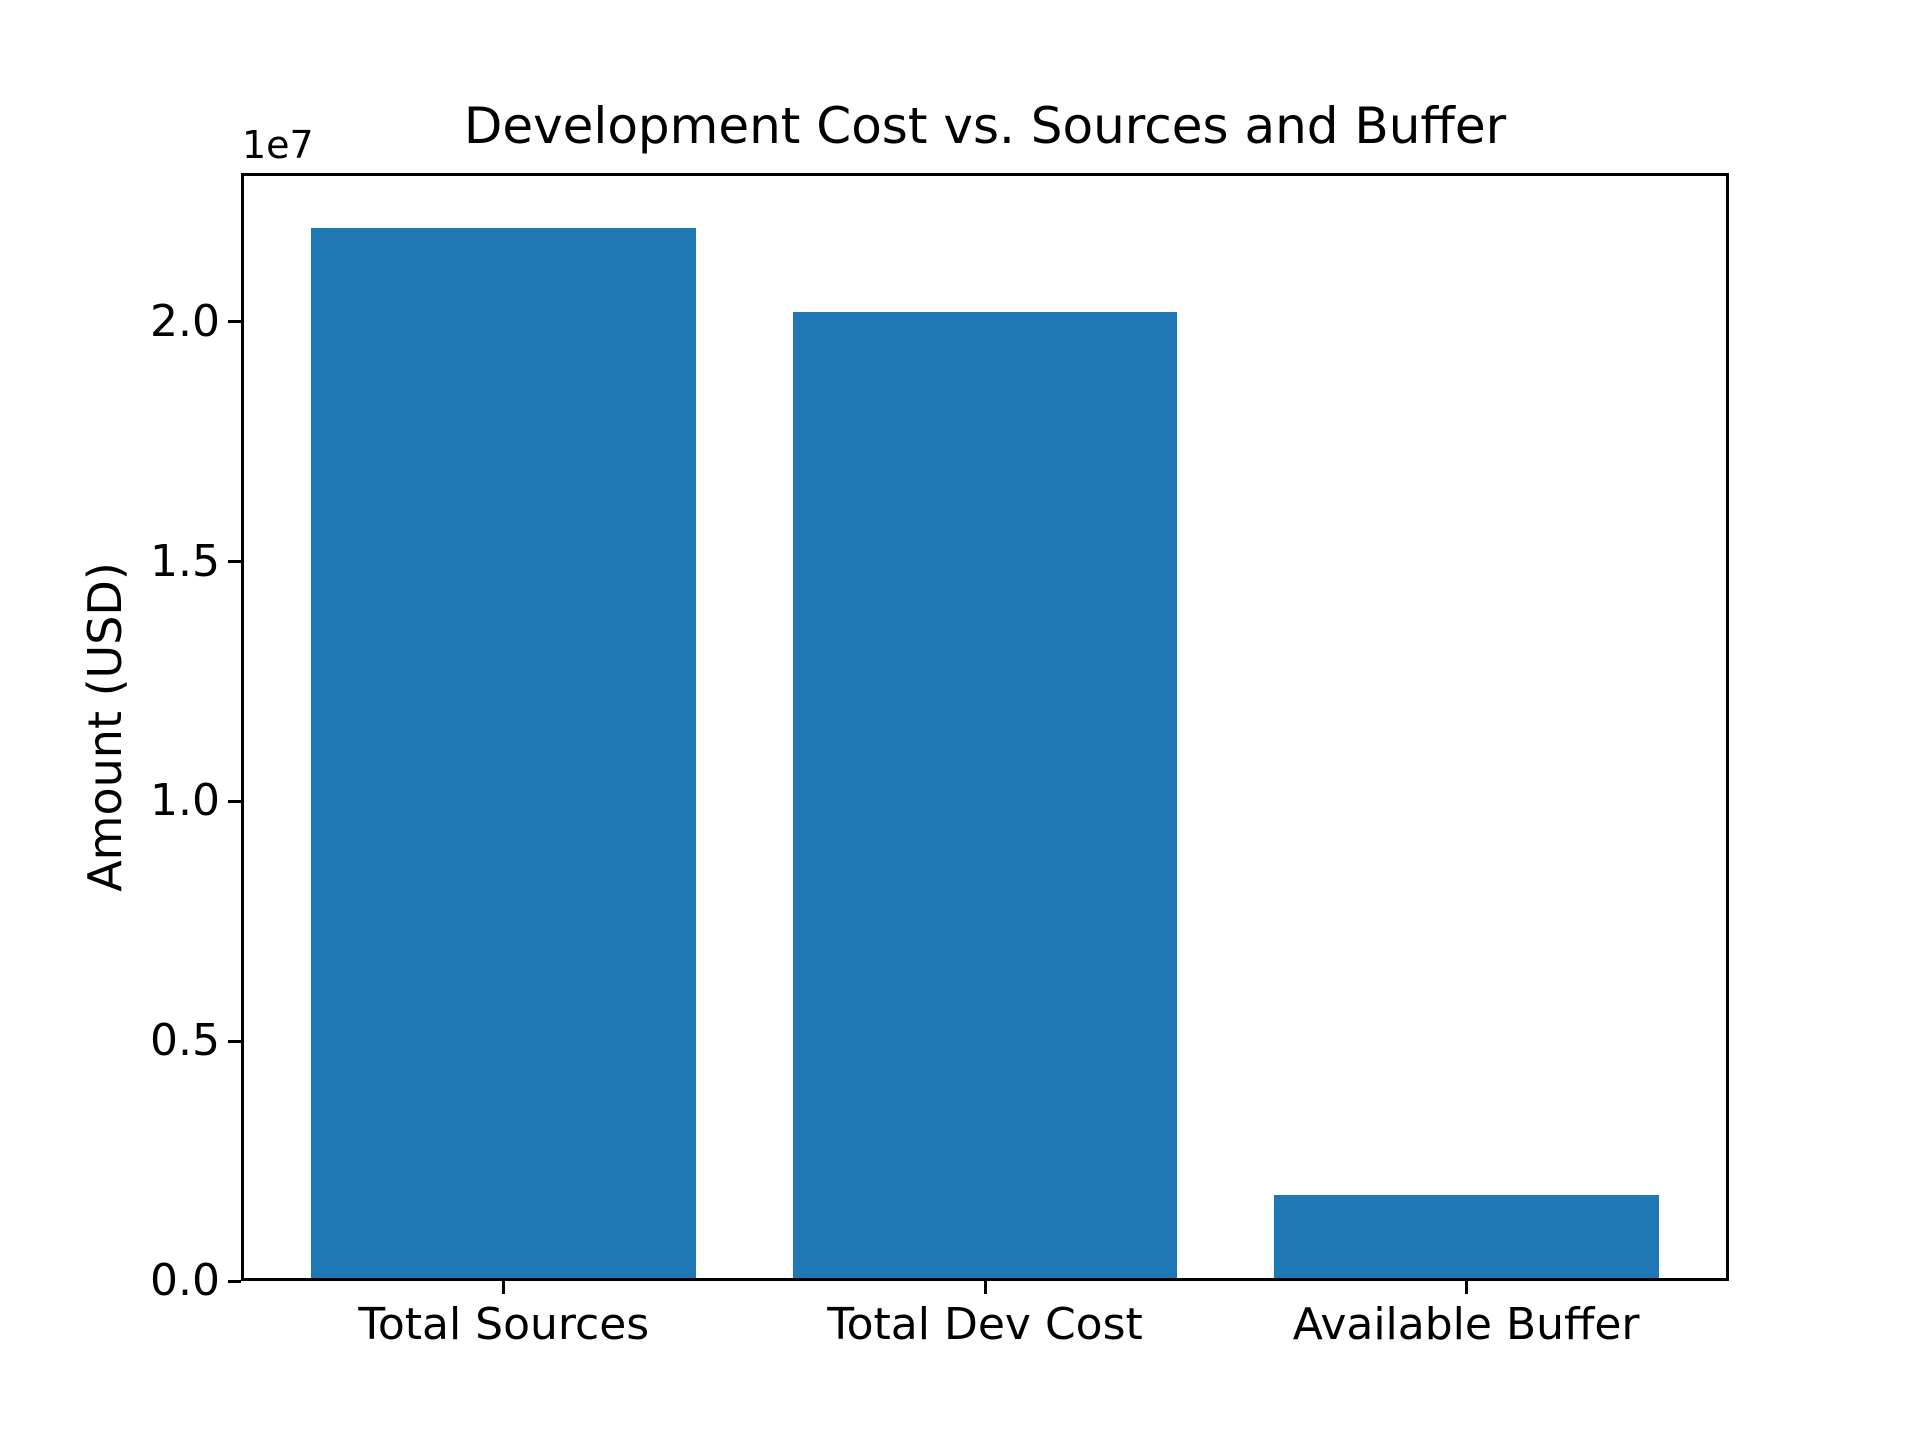  Describe the element at coordinates (234, 562) in the screenshot. I see `y-tick-mark-1.5` at that location.